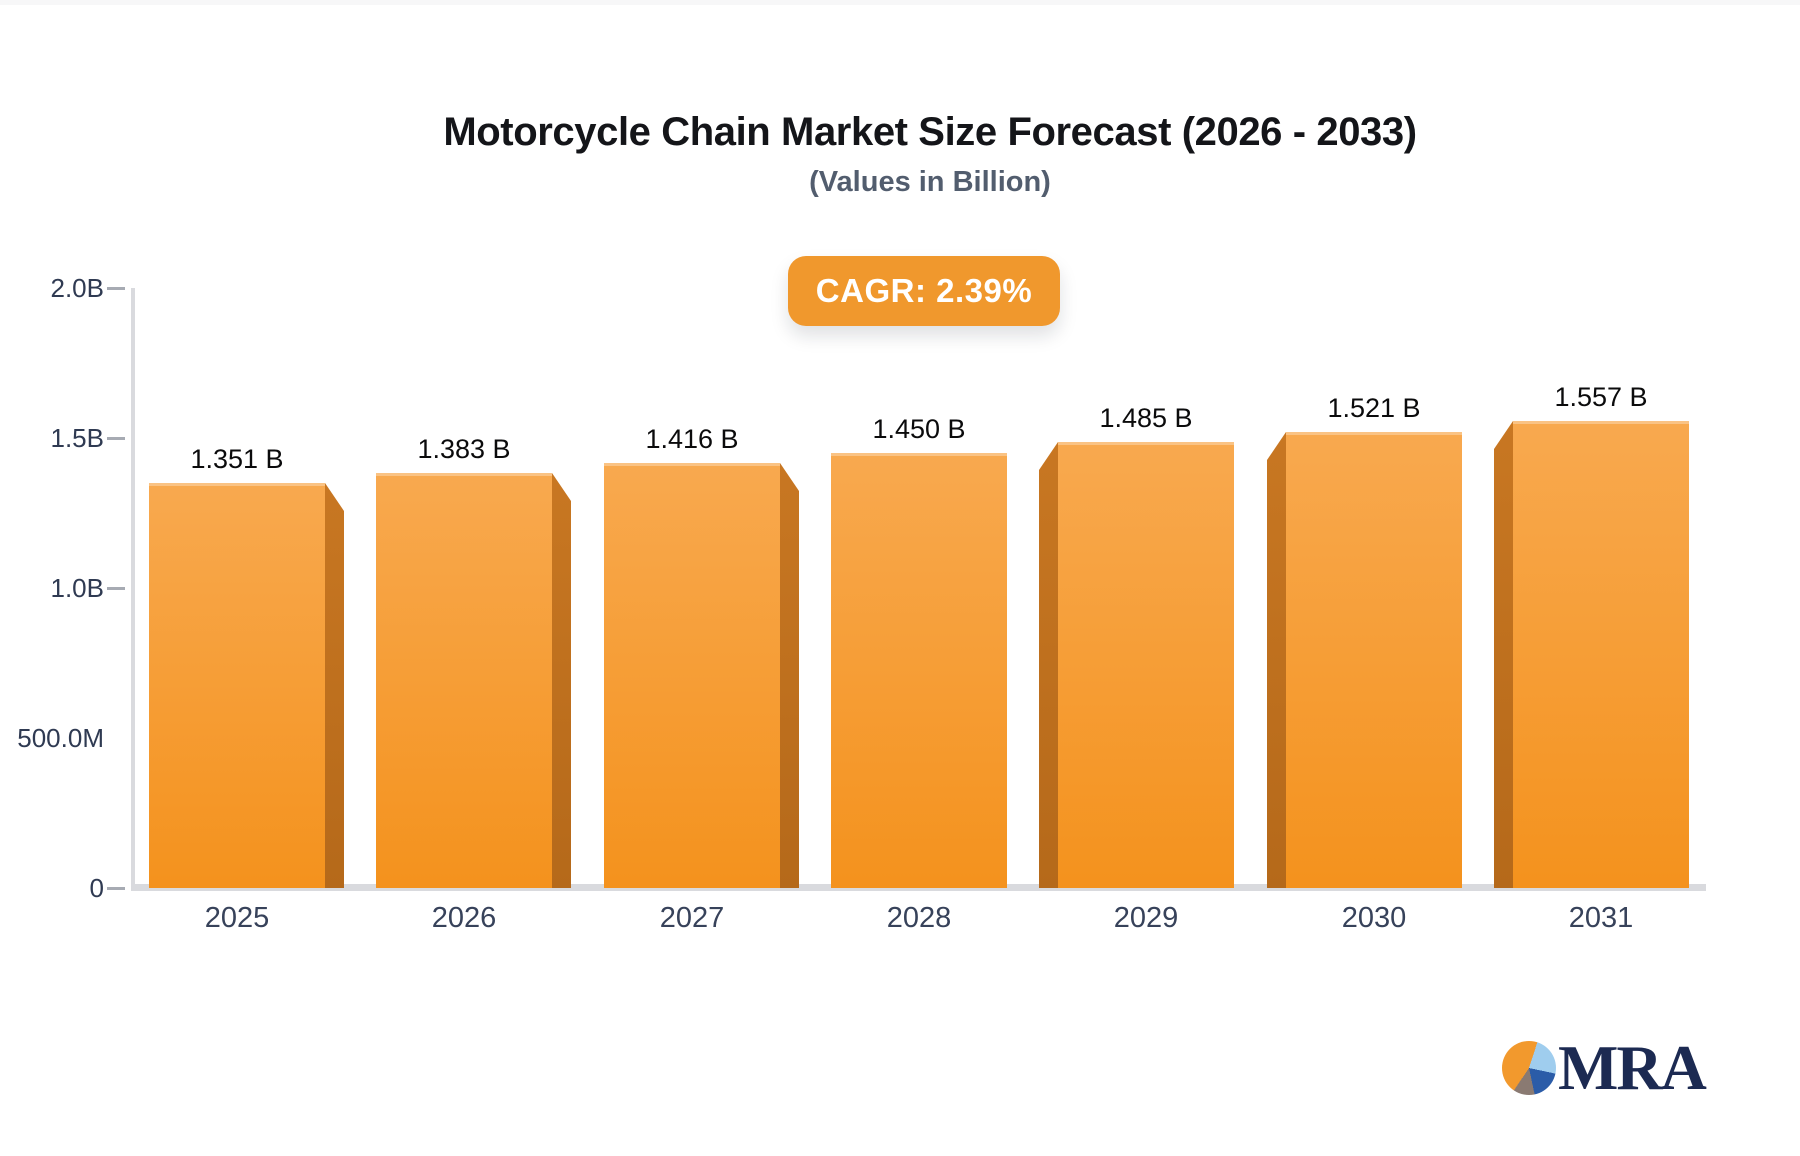  I want to click on logo-pie-icon, so click(1529, 1068).